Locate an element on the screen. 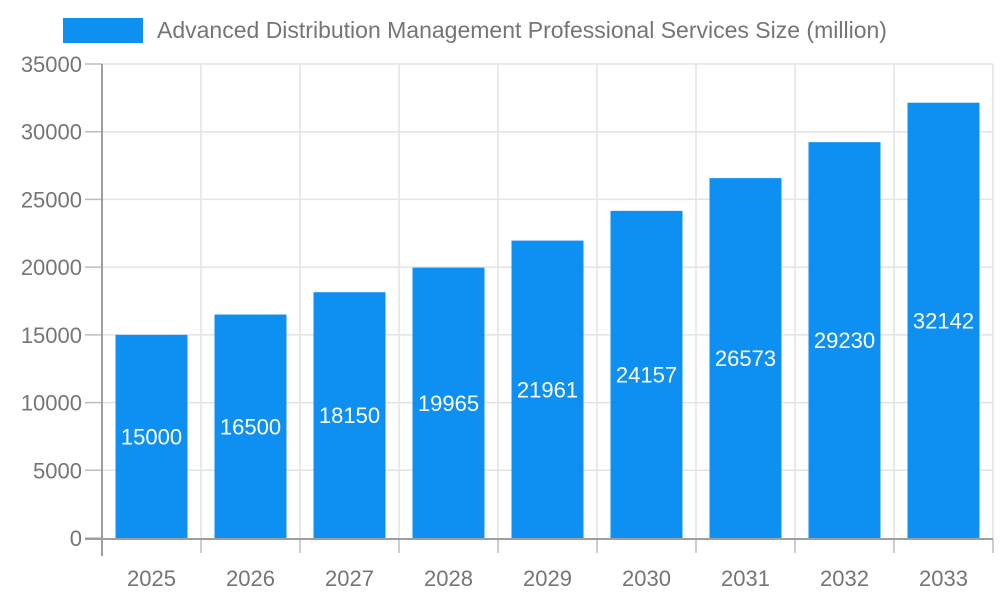  bar-2032 is located at coordinates (844, 340).